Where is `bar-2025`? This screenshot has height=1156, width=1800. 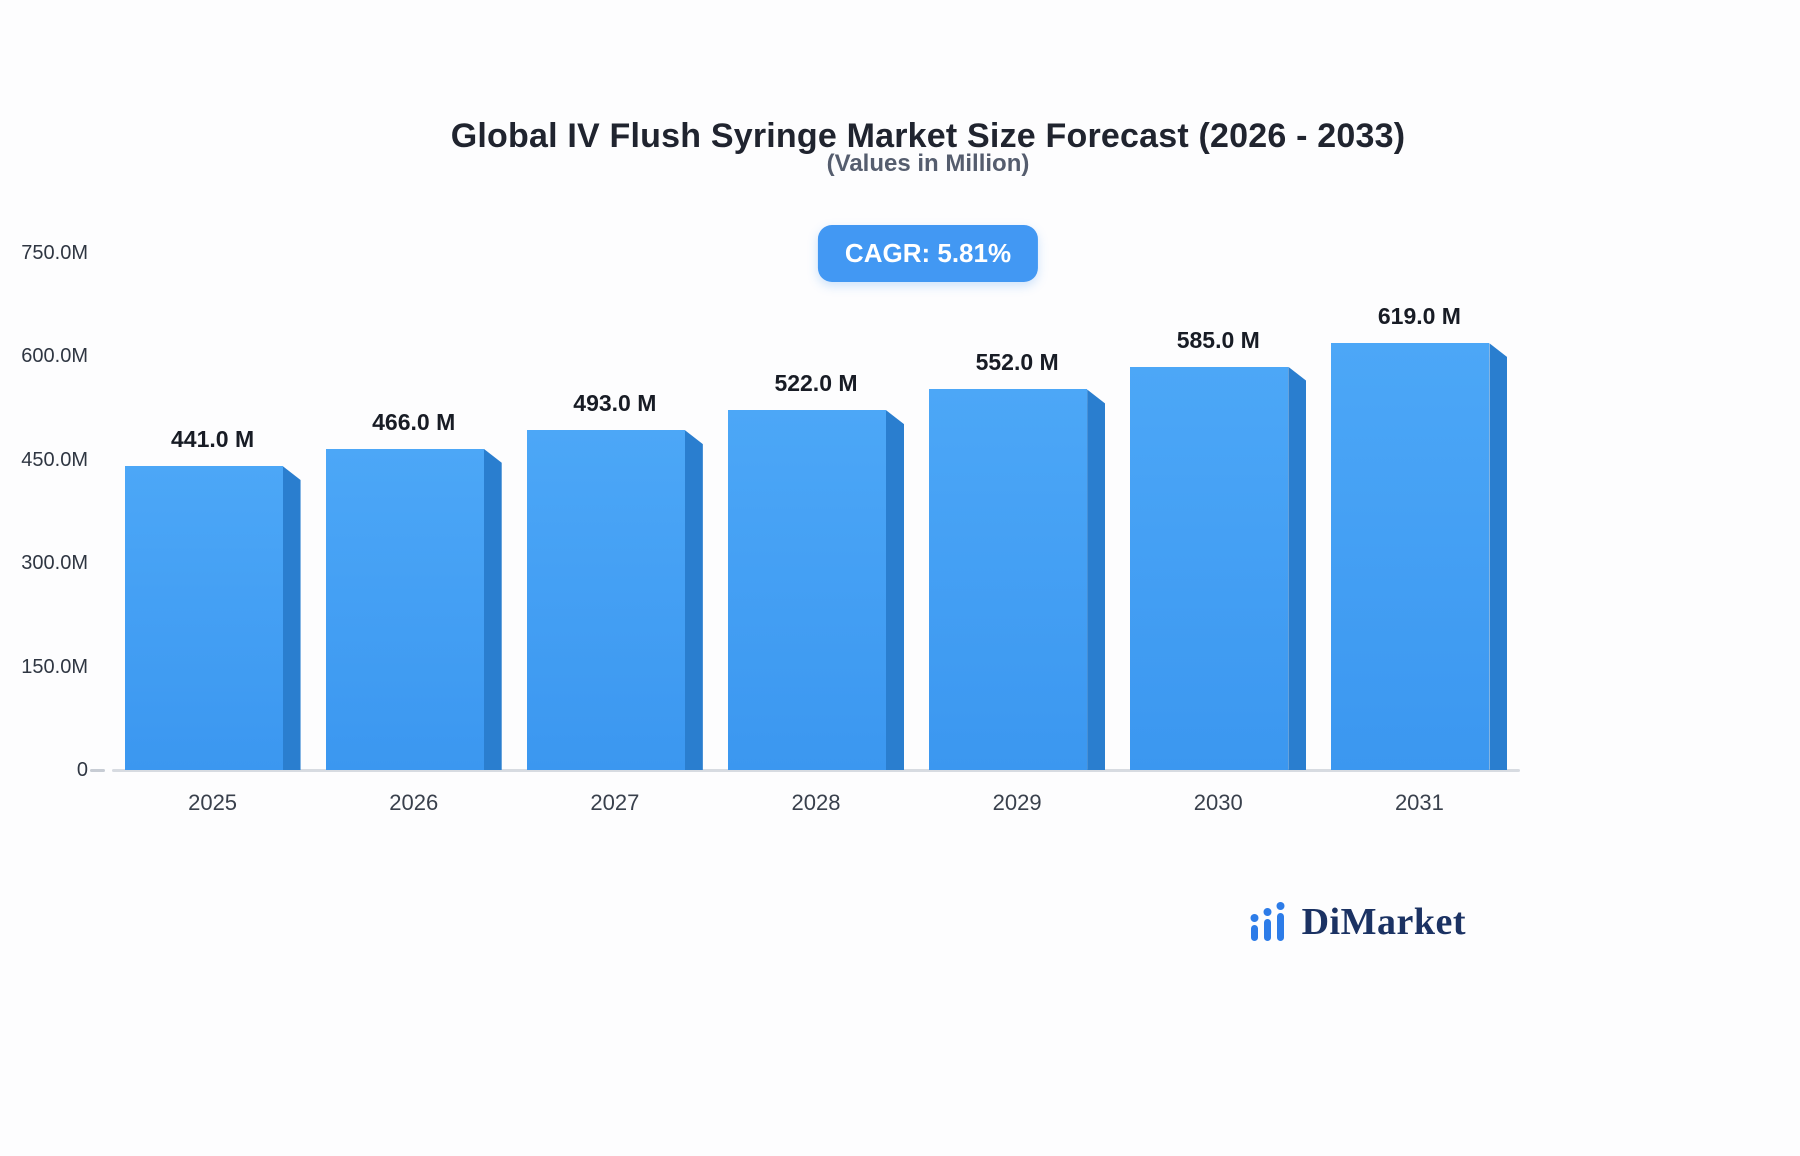
bar-2025 is located at coordinates (212, 618).